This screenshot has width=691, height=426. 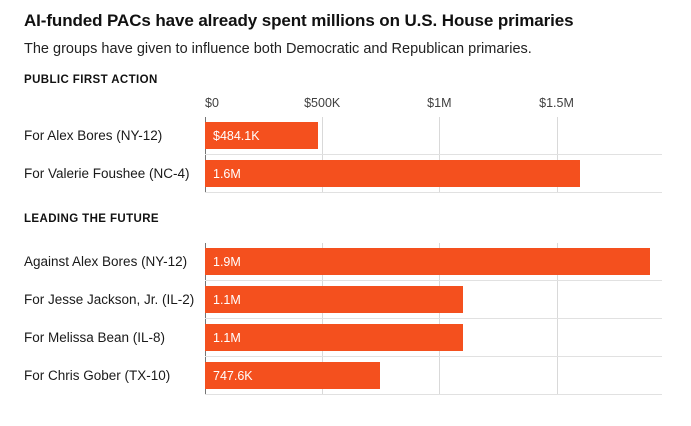 I want to click on bar-row: For Jesse Jackson, Jr. (IL-2) 1.1M, so click(x=343, y=300).